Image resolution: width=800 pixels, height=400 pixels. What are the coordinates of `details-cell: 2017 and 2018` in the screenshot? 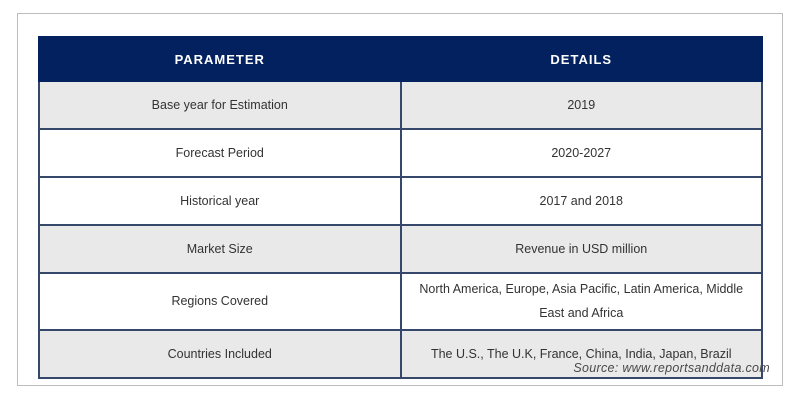 It's located at (581, 201).